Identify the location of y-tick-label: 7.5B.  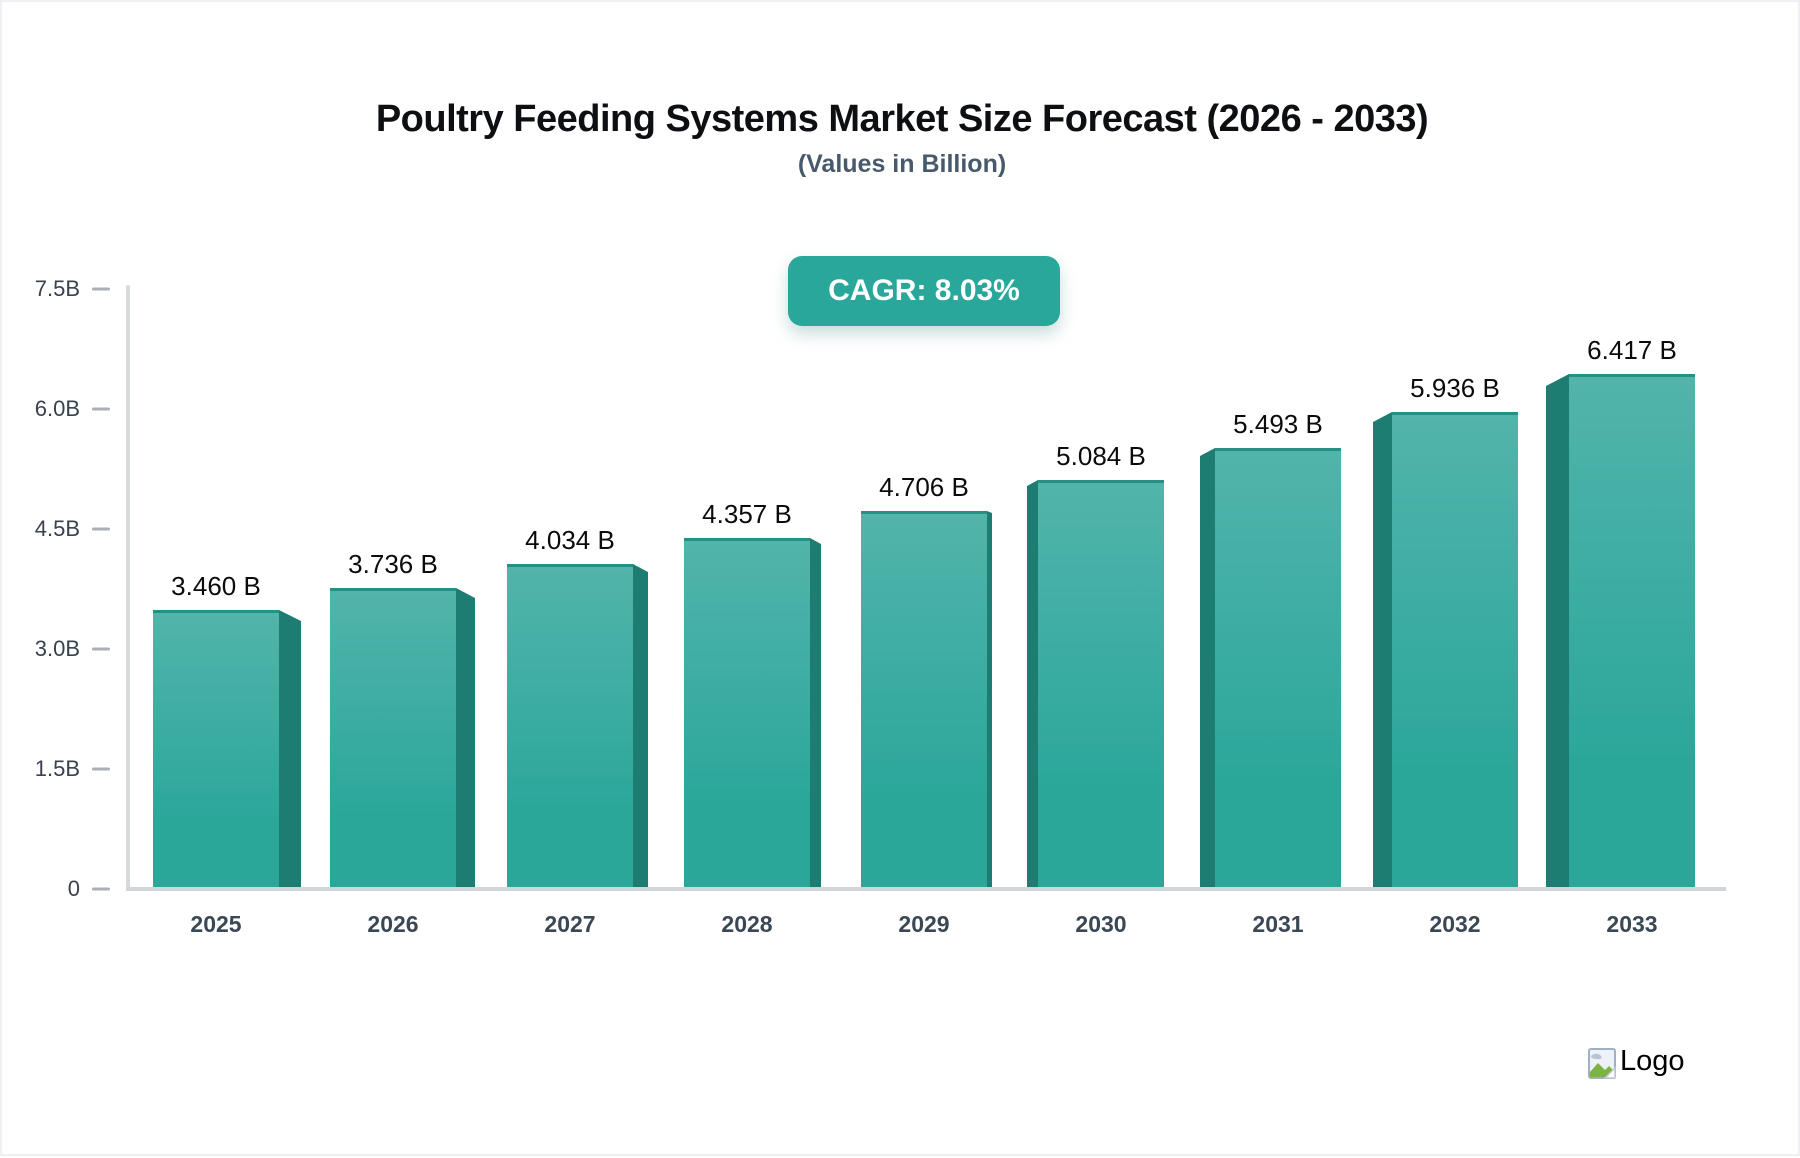
(57, 288).